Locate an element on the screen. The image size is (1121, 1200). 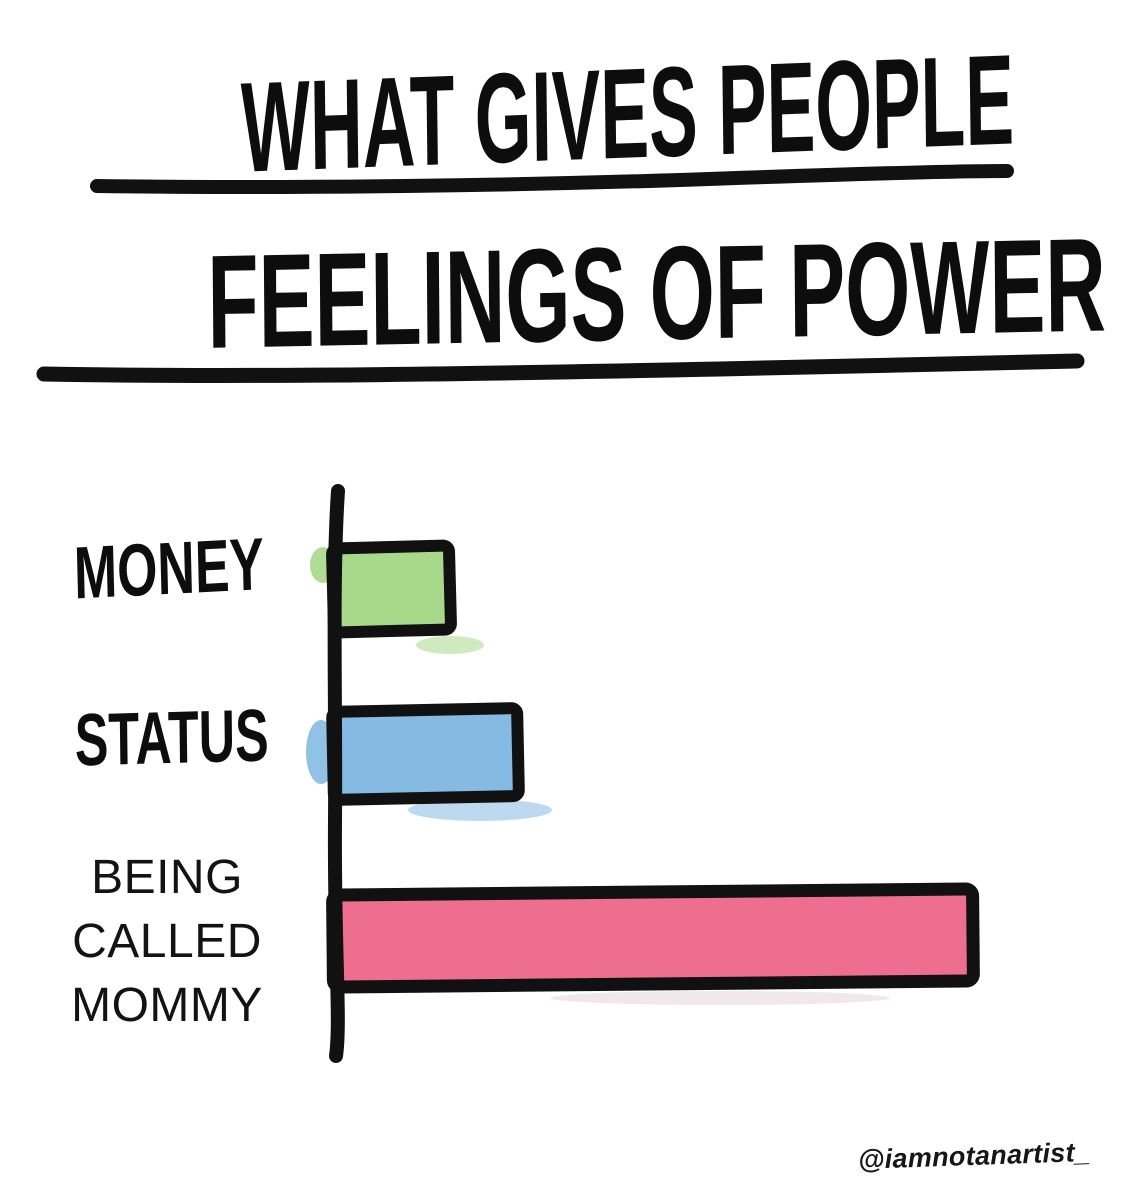
bar-mommy is located at coordinates (653, 938).